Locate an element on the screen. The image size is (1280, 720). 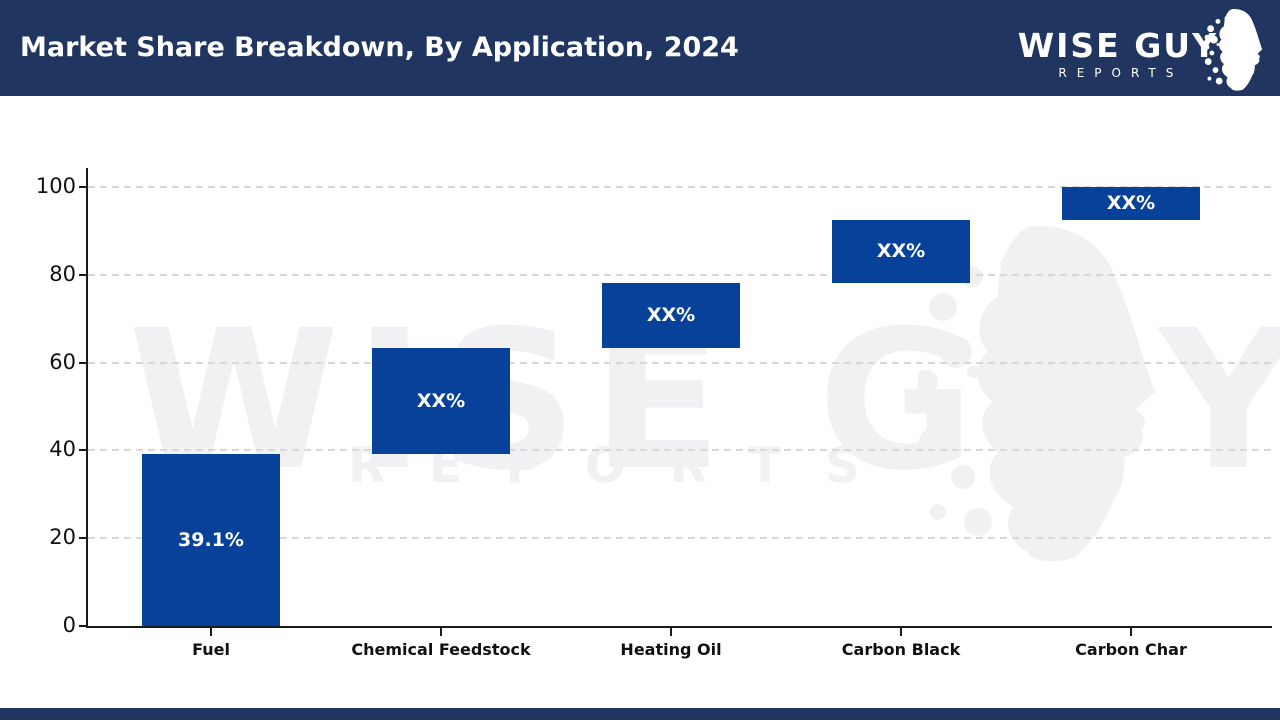
wiseguy-logo: WISE GUY REPORTS is located at coordinates (1142, 50).